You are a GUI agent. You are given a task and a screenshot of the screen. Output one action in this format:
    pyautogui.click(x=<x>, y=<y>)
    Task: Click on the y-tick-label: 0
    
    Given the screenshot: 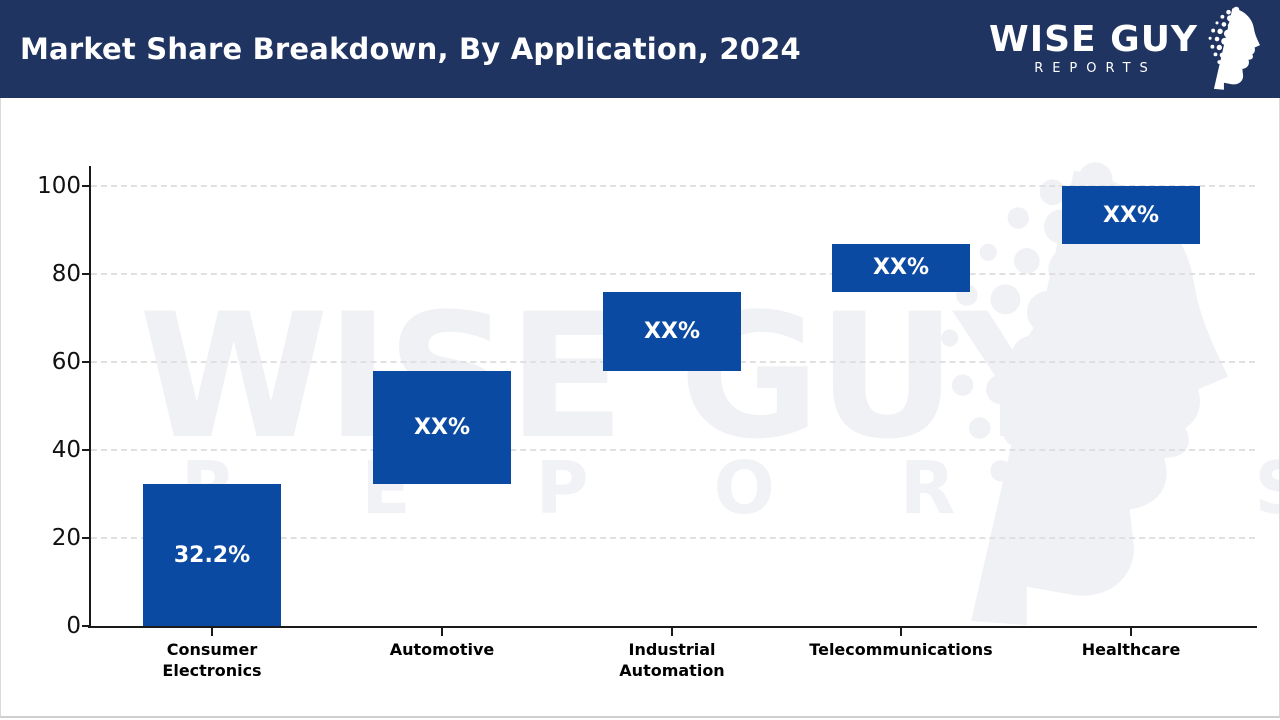 What is the action you would take?
    pyautogui.click(x=73, y=626)
    